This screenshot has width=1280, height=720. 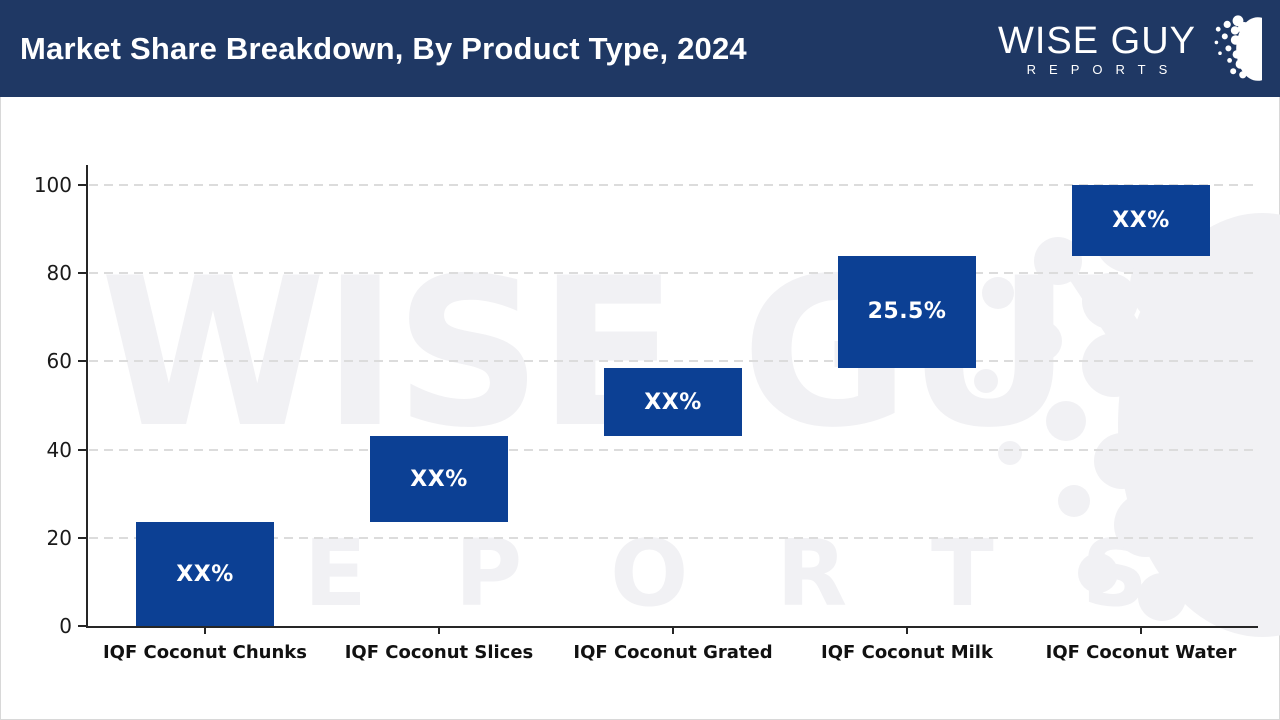 I want to click on y-tick-label: 60, so click(x=59, y=361).